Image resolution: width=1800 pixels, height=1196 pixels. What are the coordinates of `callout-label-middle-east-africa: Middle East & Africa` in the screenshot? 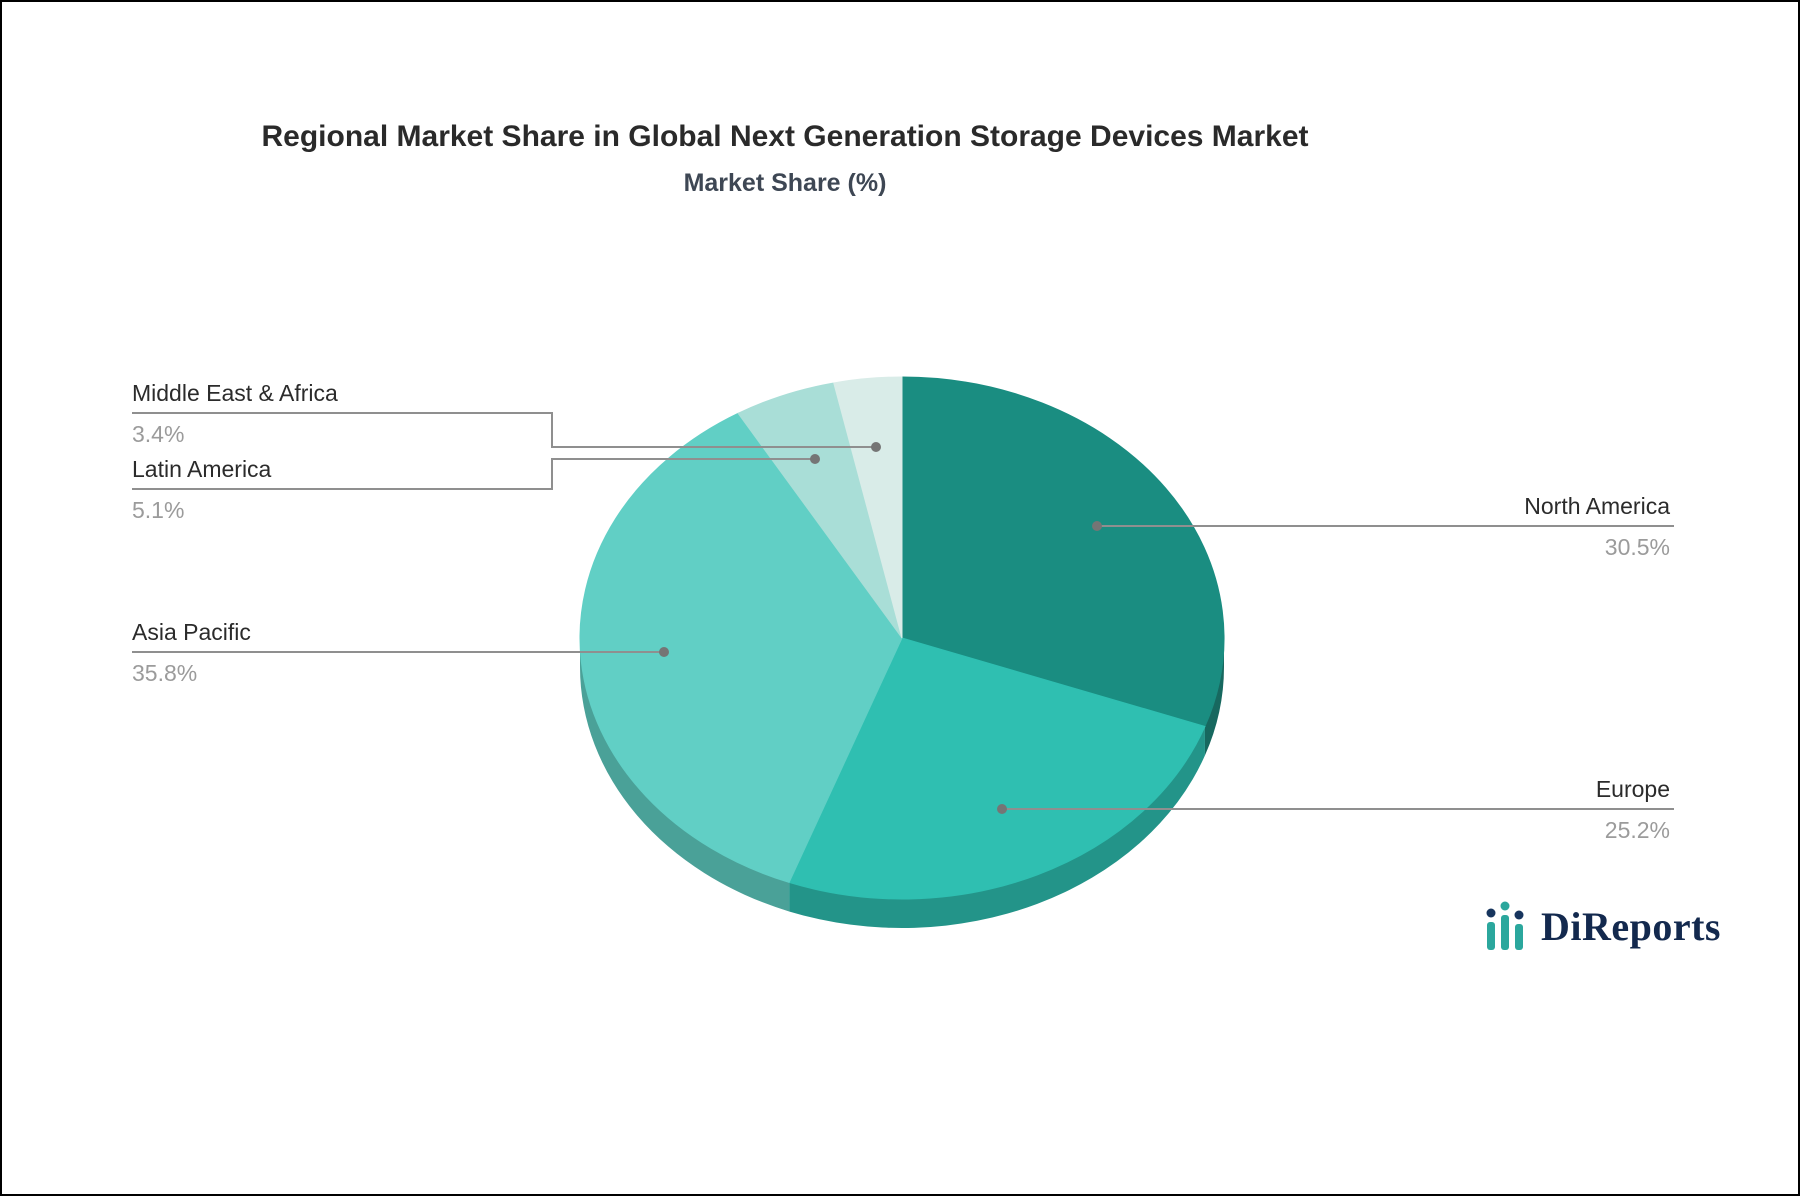 It's located at (235, 393).